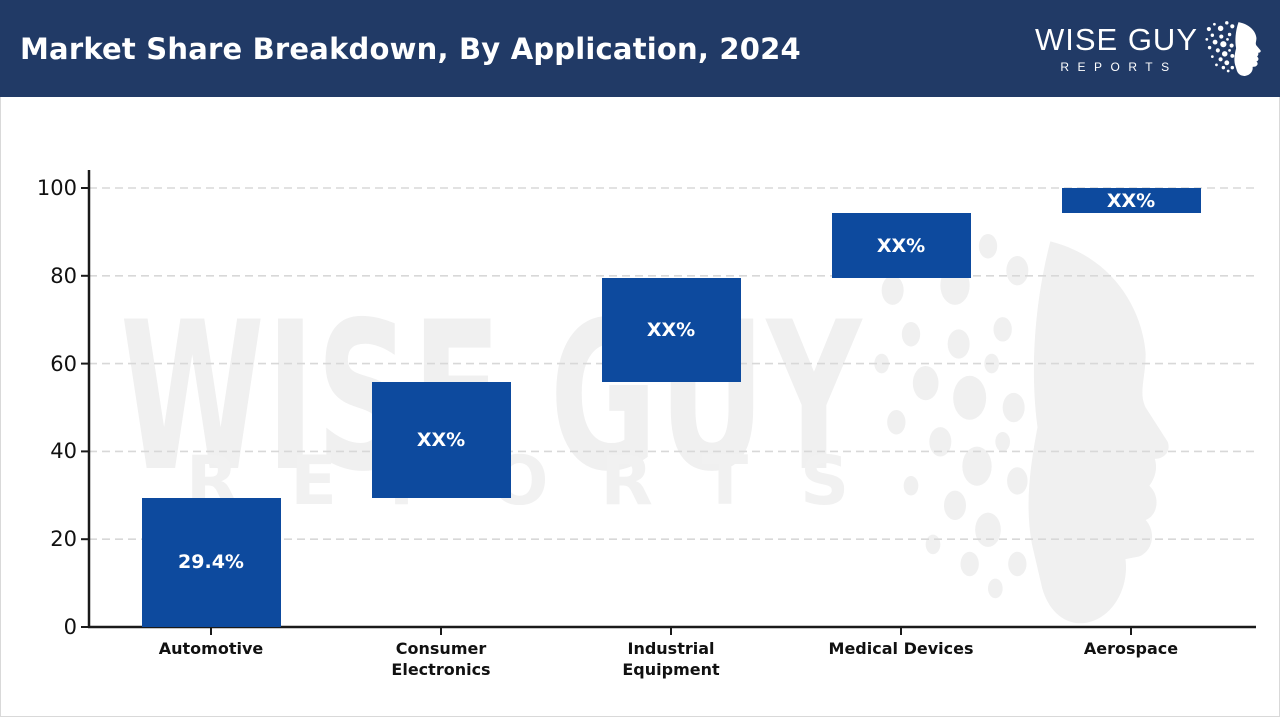 The width and height of the screenshot is (1280, 720). What do you see at coordinates (441, 669) in the screenshot?
I see `x-tick-label-line: Electronics` at bounding box center [441, 669].